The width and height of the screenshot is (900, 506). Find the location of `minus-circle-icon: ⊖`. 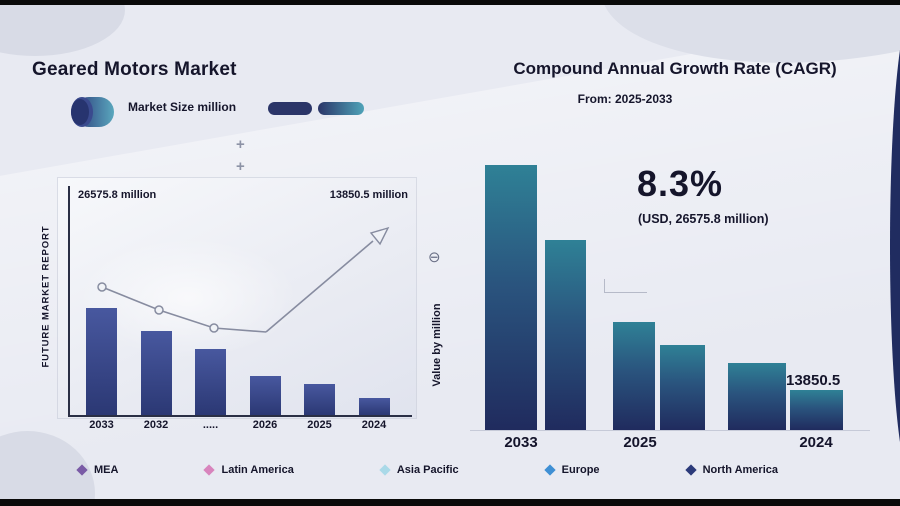

minus-circle-icon: ⊖ is located at coordinates (434, 257).